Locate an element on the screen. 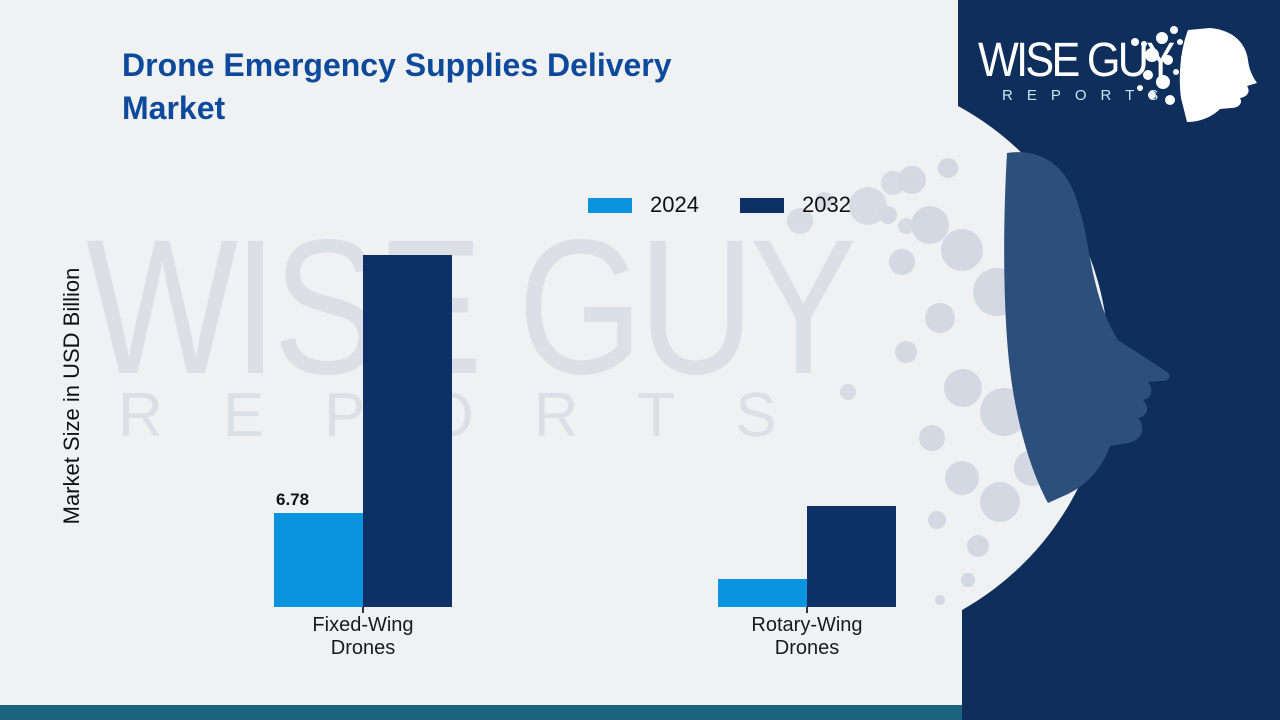  bar-2032-rotary-wing-drones is located at coordinates (851, 556).